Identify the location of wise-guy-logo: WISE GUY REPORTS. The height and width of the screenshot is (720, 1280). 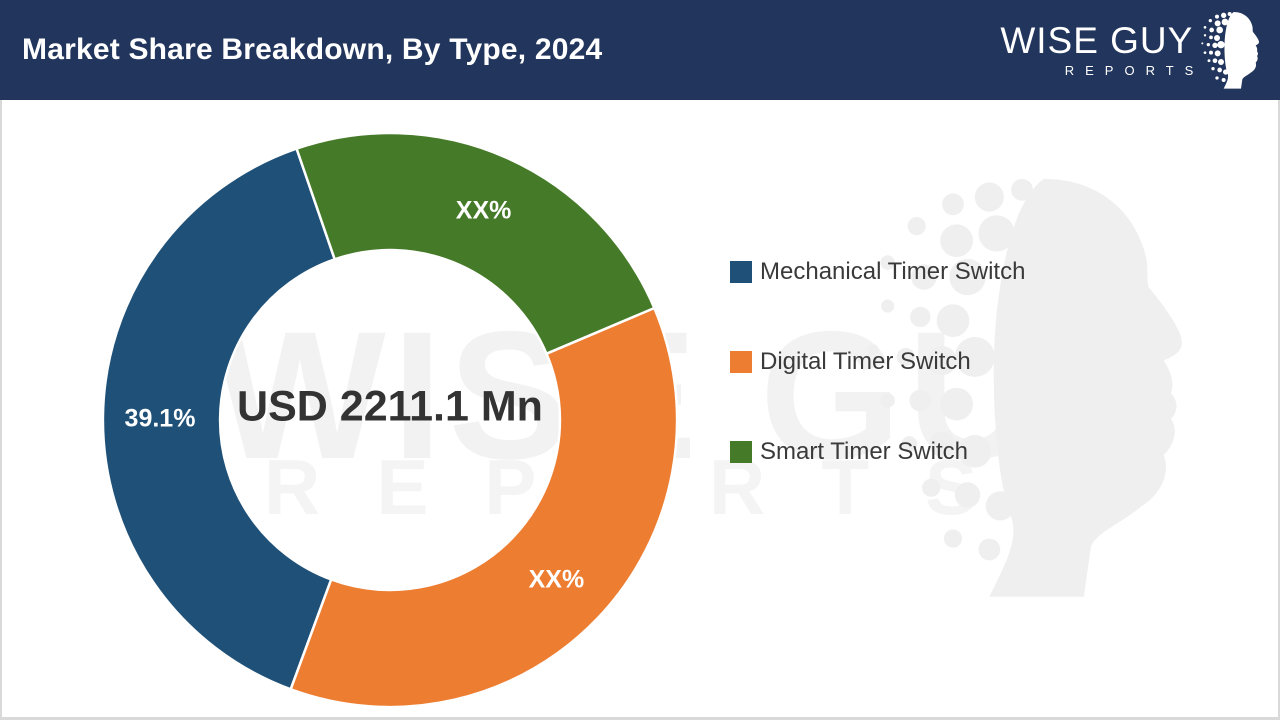
(1132, 50).